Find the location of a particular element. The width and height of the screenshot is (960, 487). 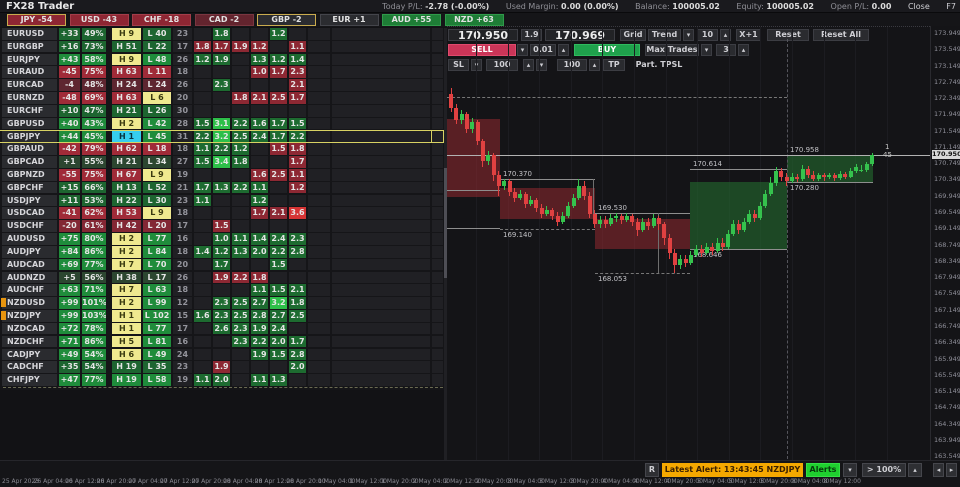

signal-cell: 2.1 is located at coordinates (297, 85).